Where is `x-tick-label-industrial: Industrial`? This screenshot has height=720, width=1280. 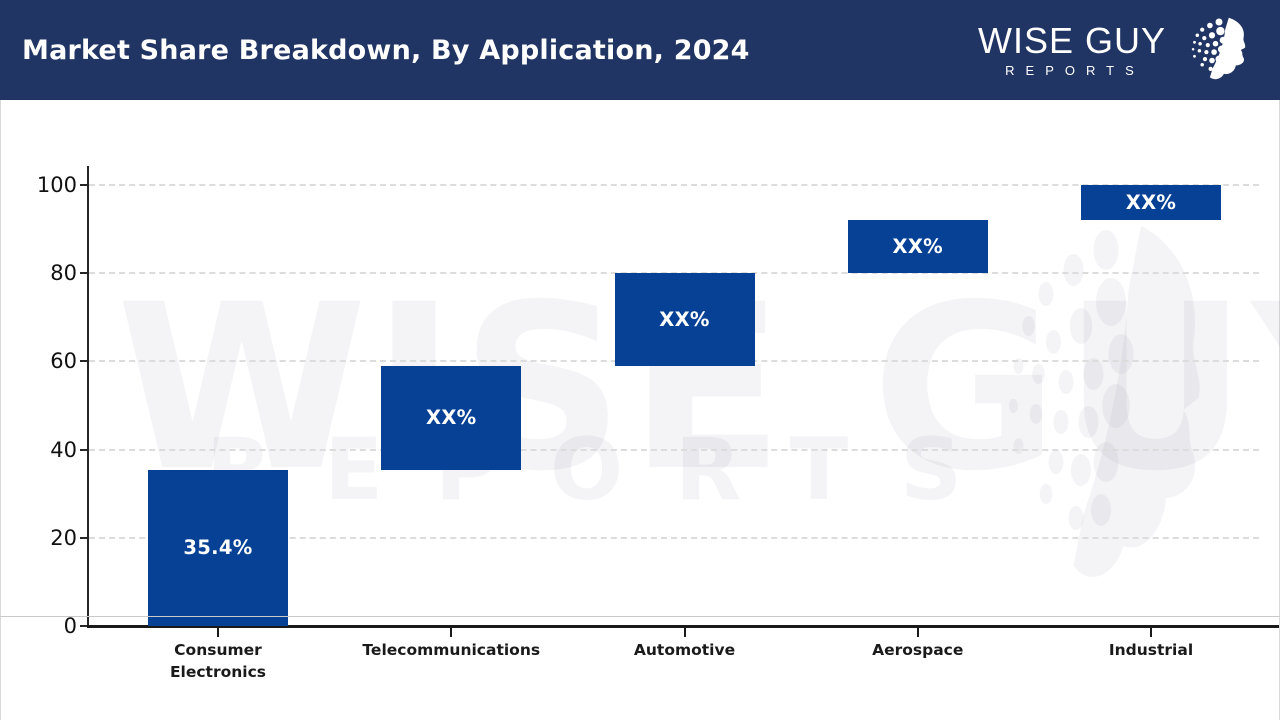
x-tick-label-industrial: Industrial is located at coordinates (1151, 650).